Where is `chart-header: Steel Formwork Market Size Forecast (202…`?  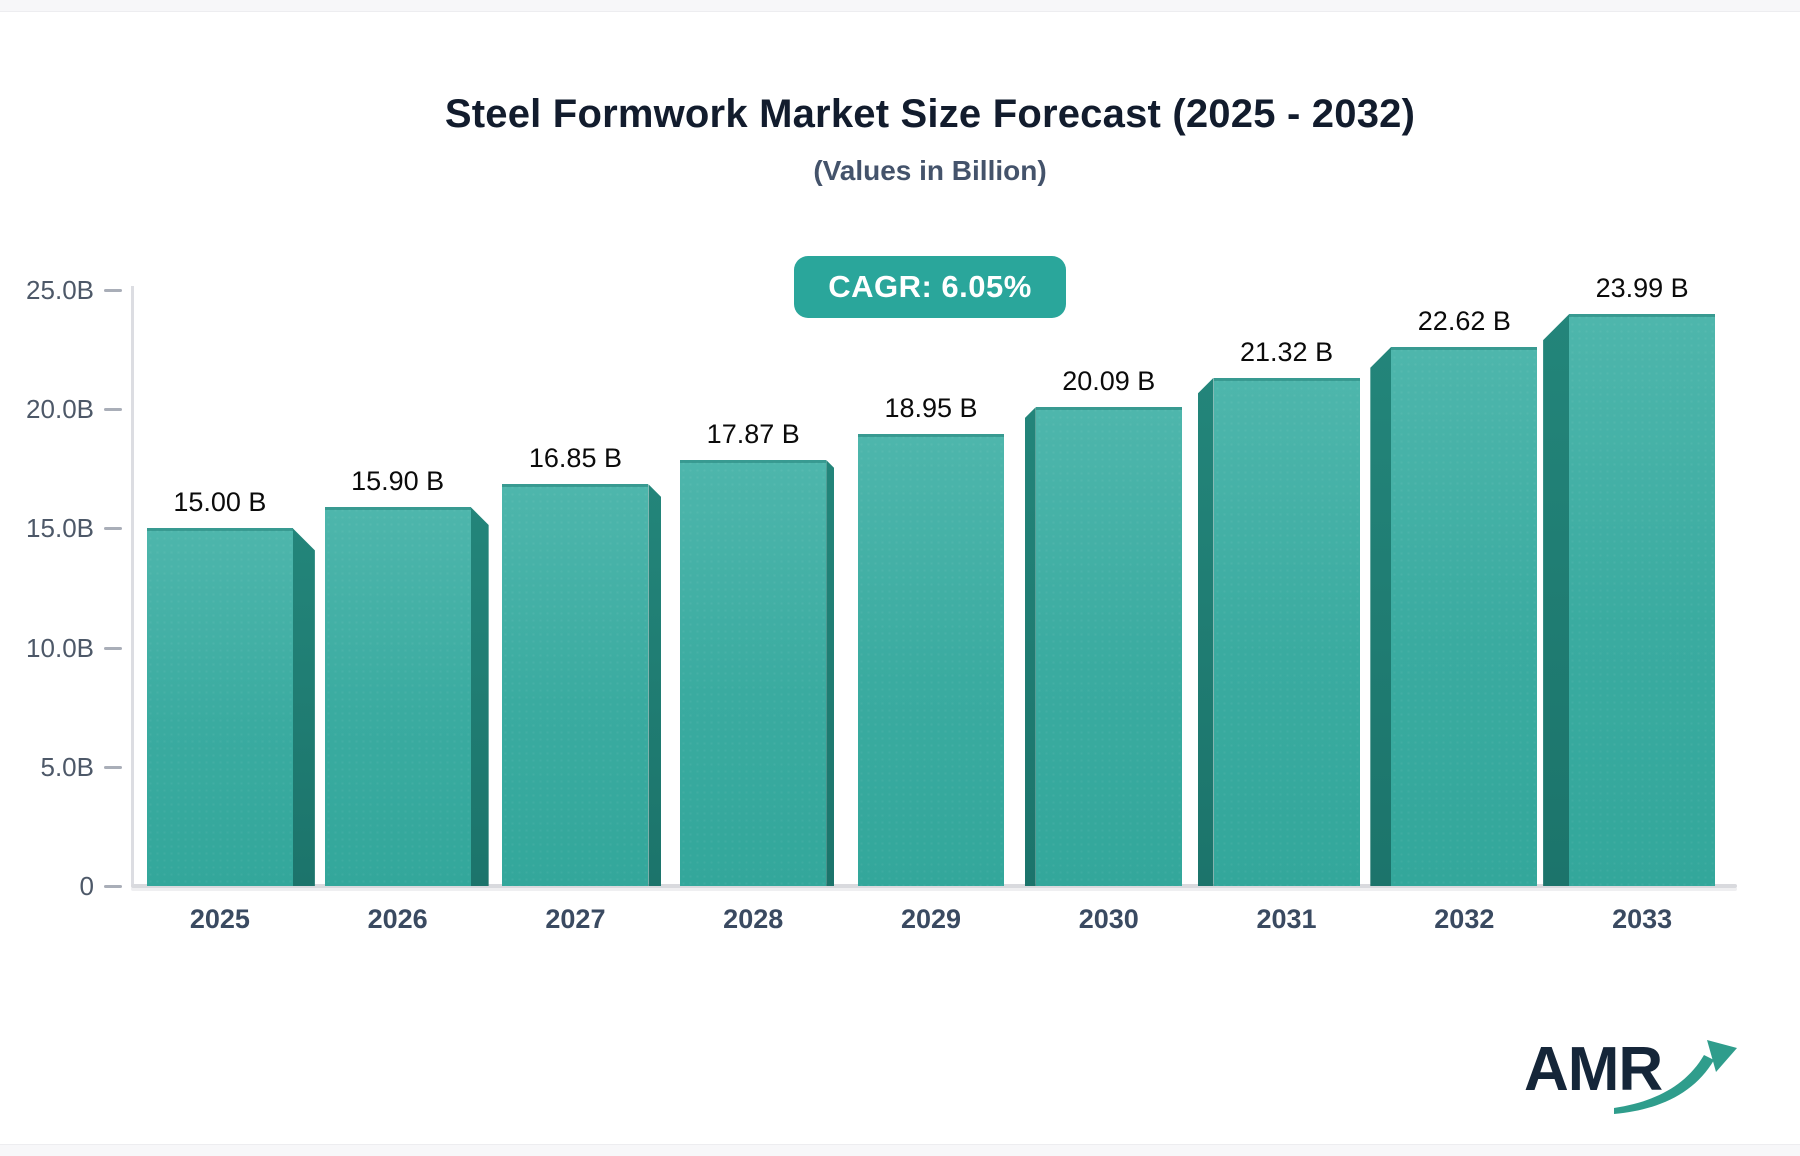 chart-header: Steel Formwork Market Size Forecast (202… is located at coordinates (930, 139).